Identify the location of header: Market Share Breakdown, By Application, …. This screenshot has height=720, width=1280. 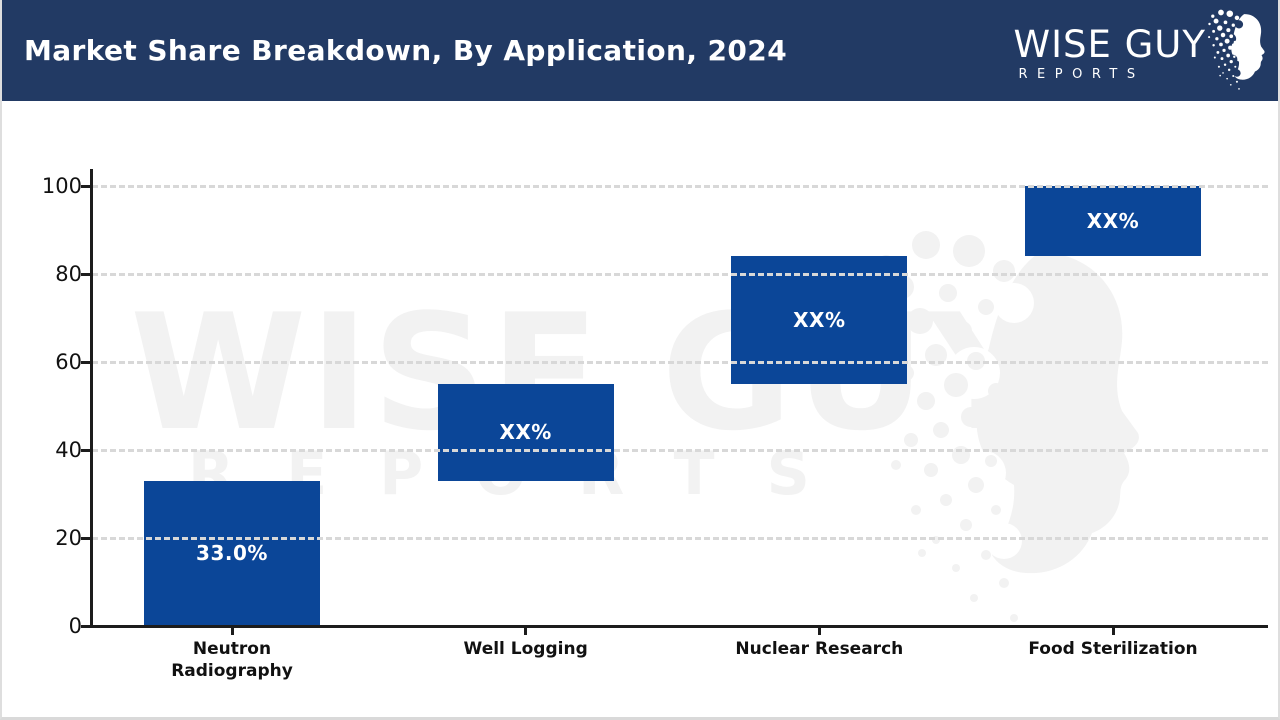
(640, 50).